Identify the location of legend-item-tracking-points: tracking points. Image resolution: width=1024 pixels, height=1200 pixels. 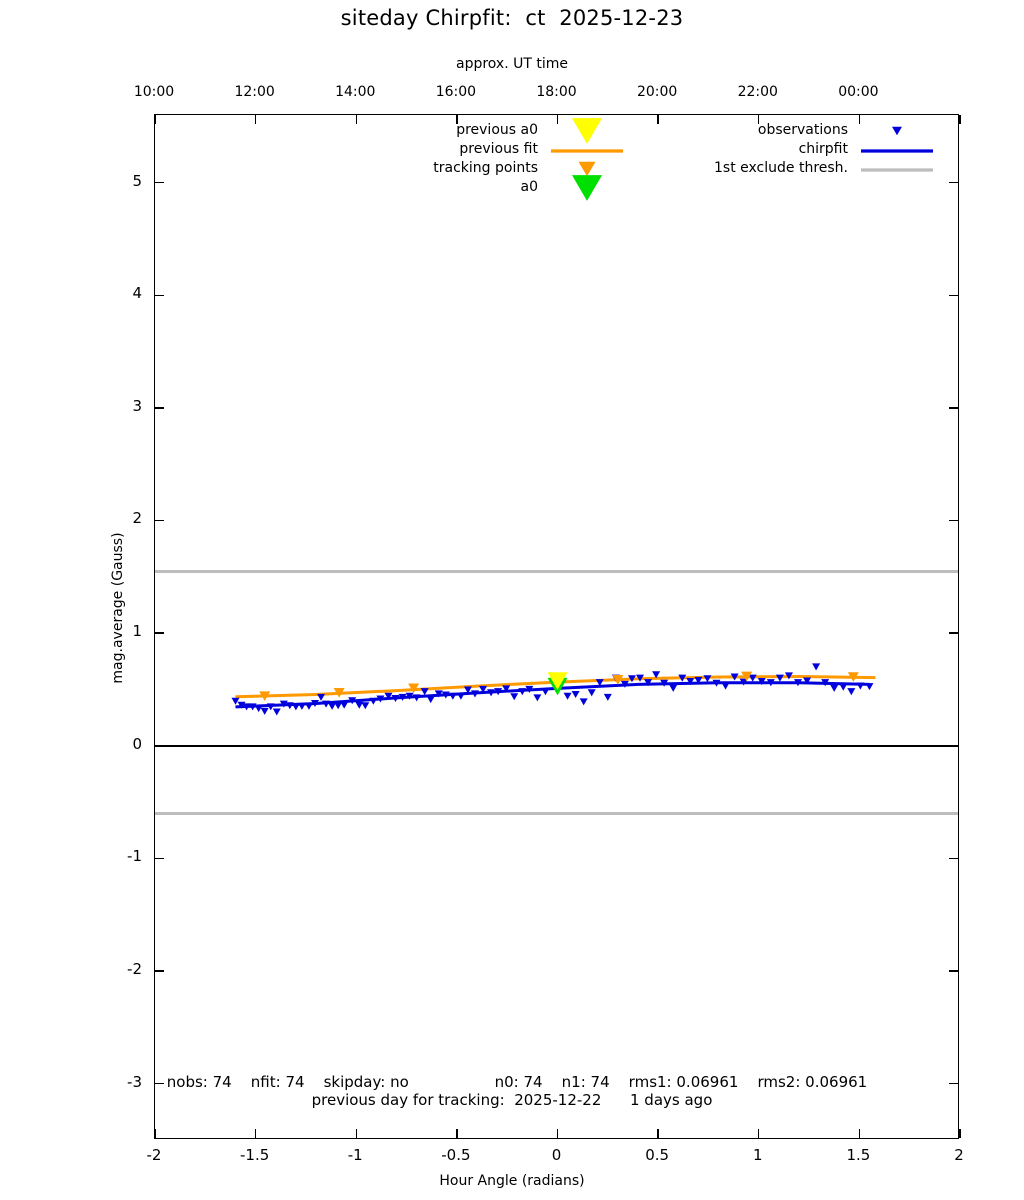
(480, 169).